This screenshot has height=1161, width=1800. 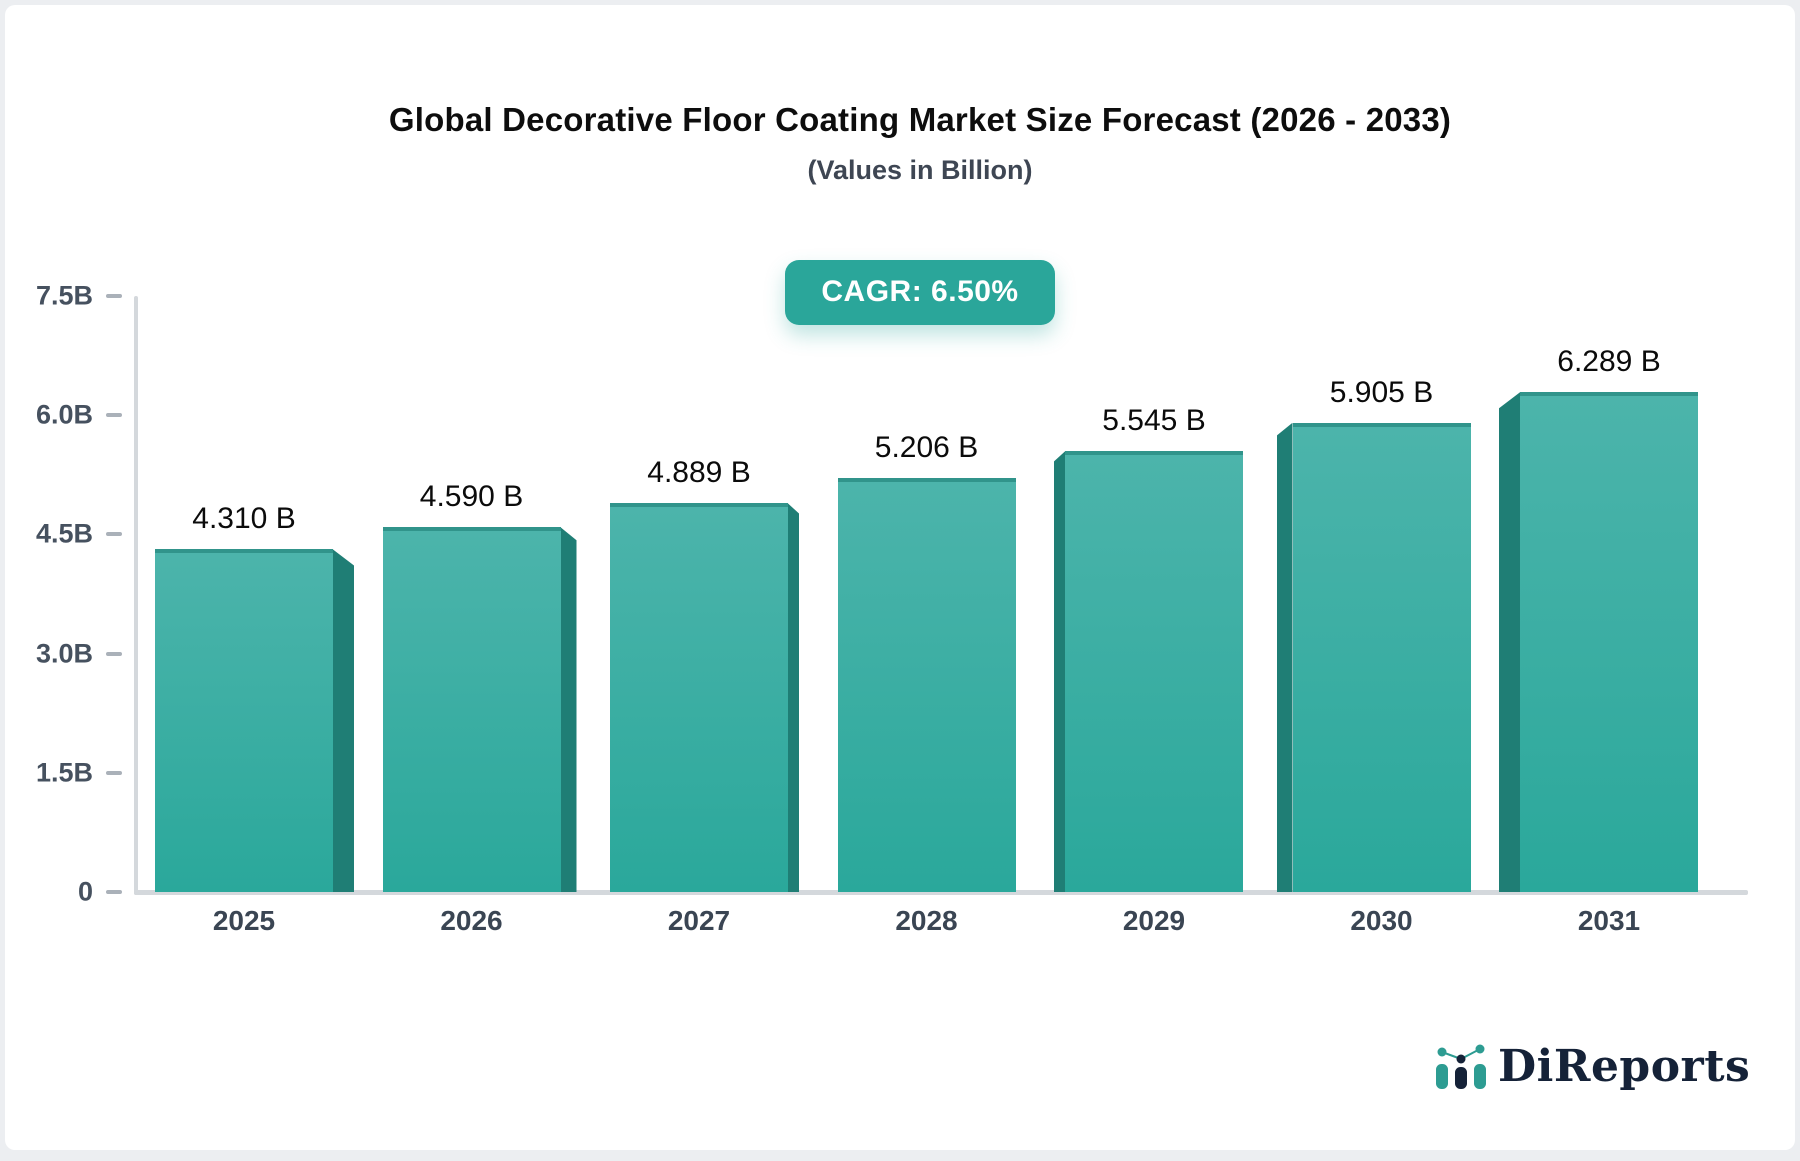 What do you see at coordinates (471, 709) in the screenshot?
I see `bar-2026` at bounding box center [471, 709].